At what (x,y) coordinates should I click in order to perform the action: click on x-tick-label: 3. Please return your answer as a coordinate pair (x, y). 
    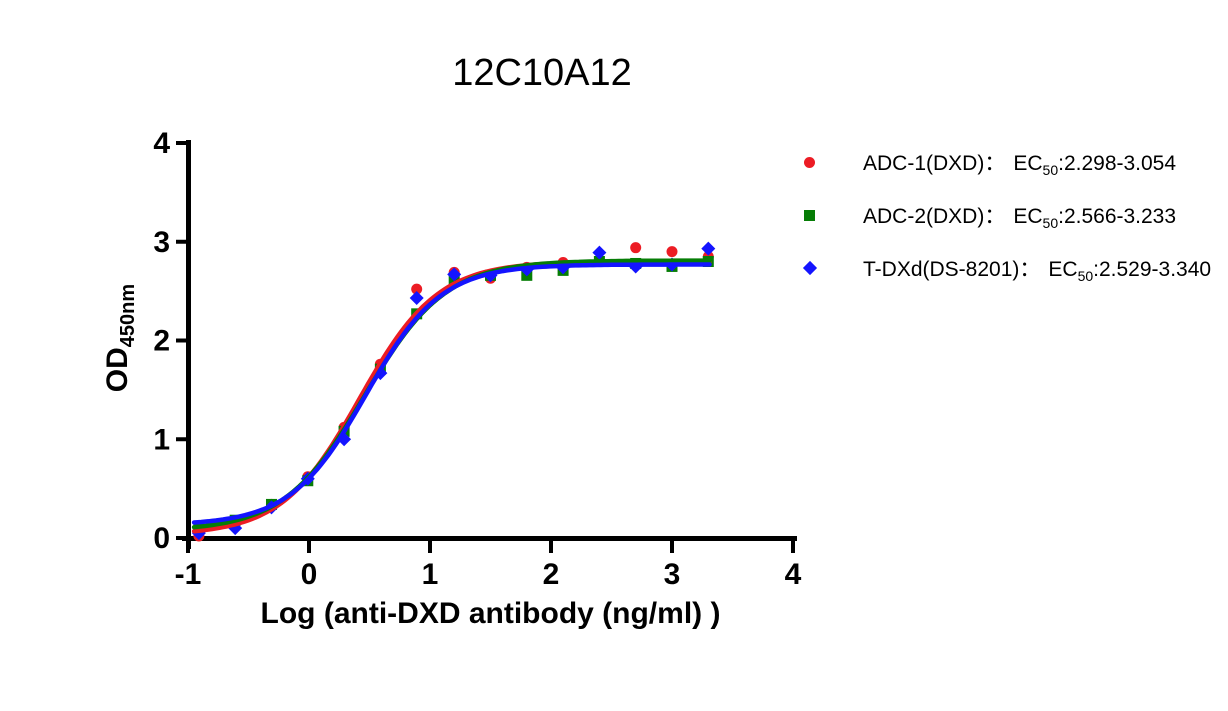
    Looking at the image, I should click on (672, 574).